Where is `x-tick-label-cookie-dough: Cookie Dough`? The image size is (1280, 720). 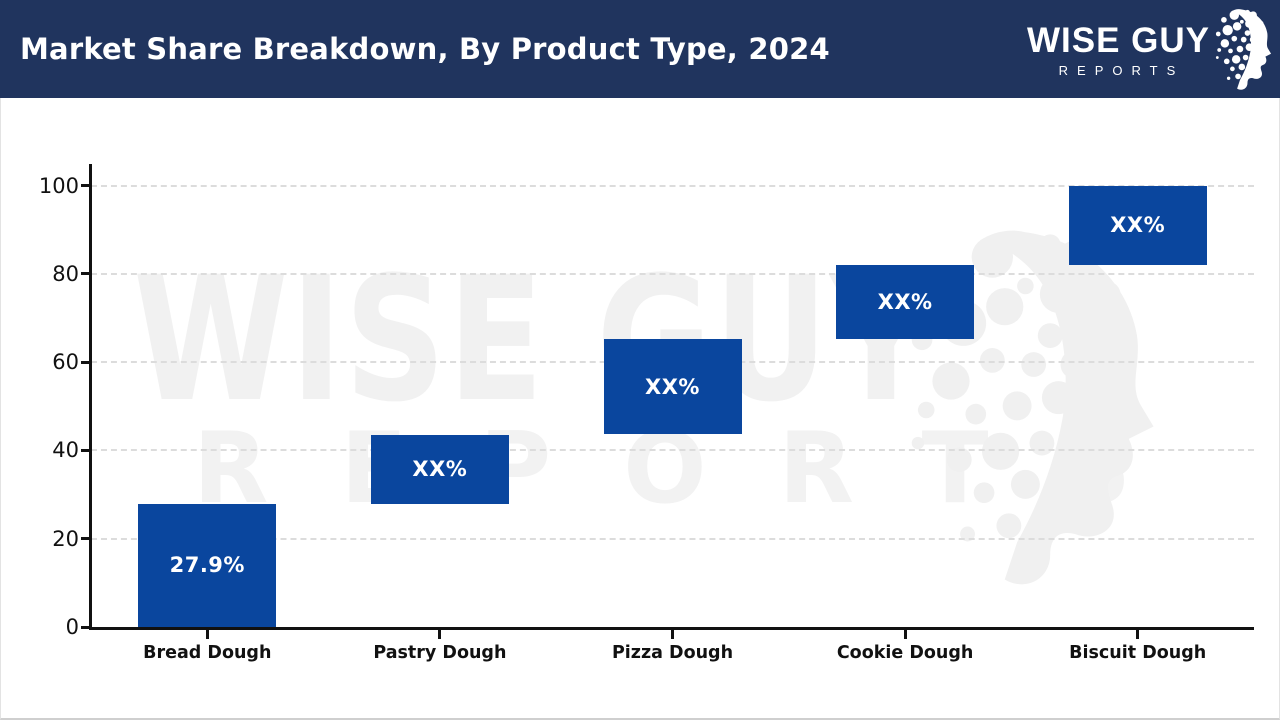
x-tick-label-cookie-dough: Cookie Dough is located at coordinates (905, 653).